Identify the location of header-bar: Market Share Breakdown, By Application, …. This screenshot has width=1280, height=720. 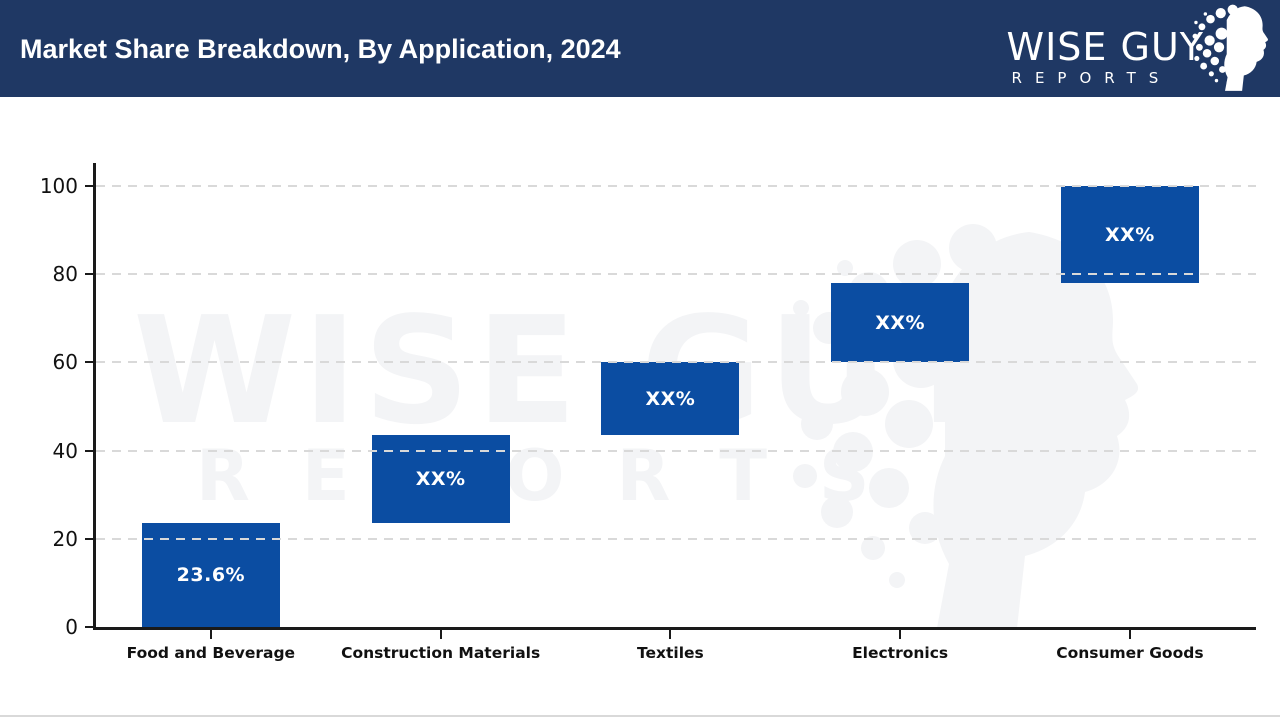
(640, 48).